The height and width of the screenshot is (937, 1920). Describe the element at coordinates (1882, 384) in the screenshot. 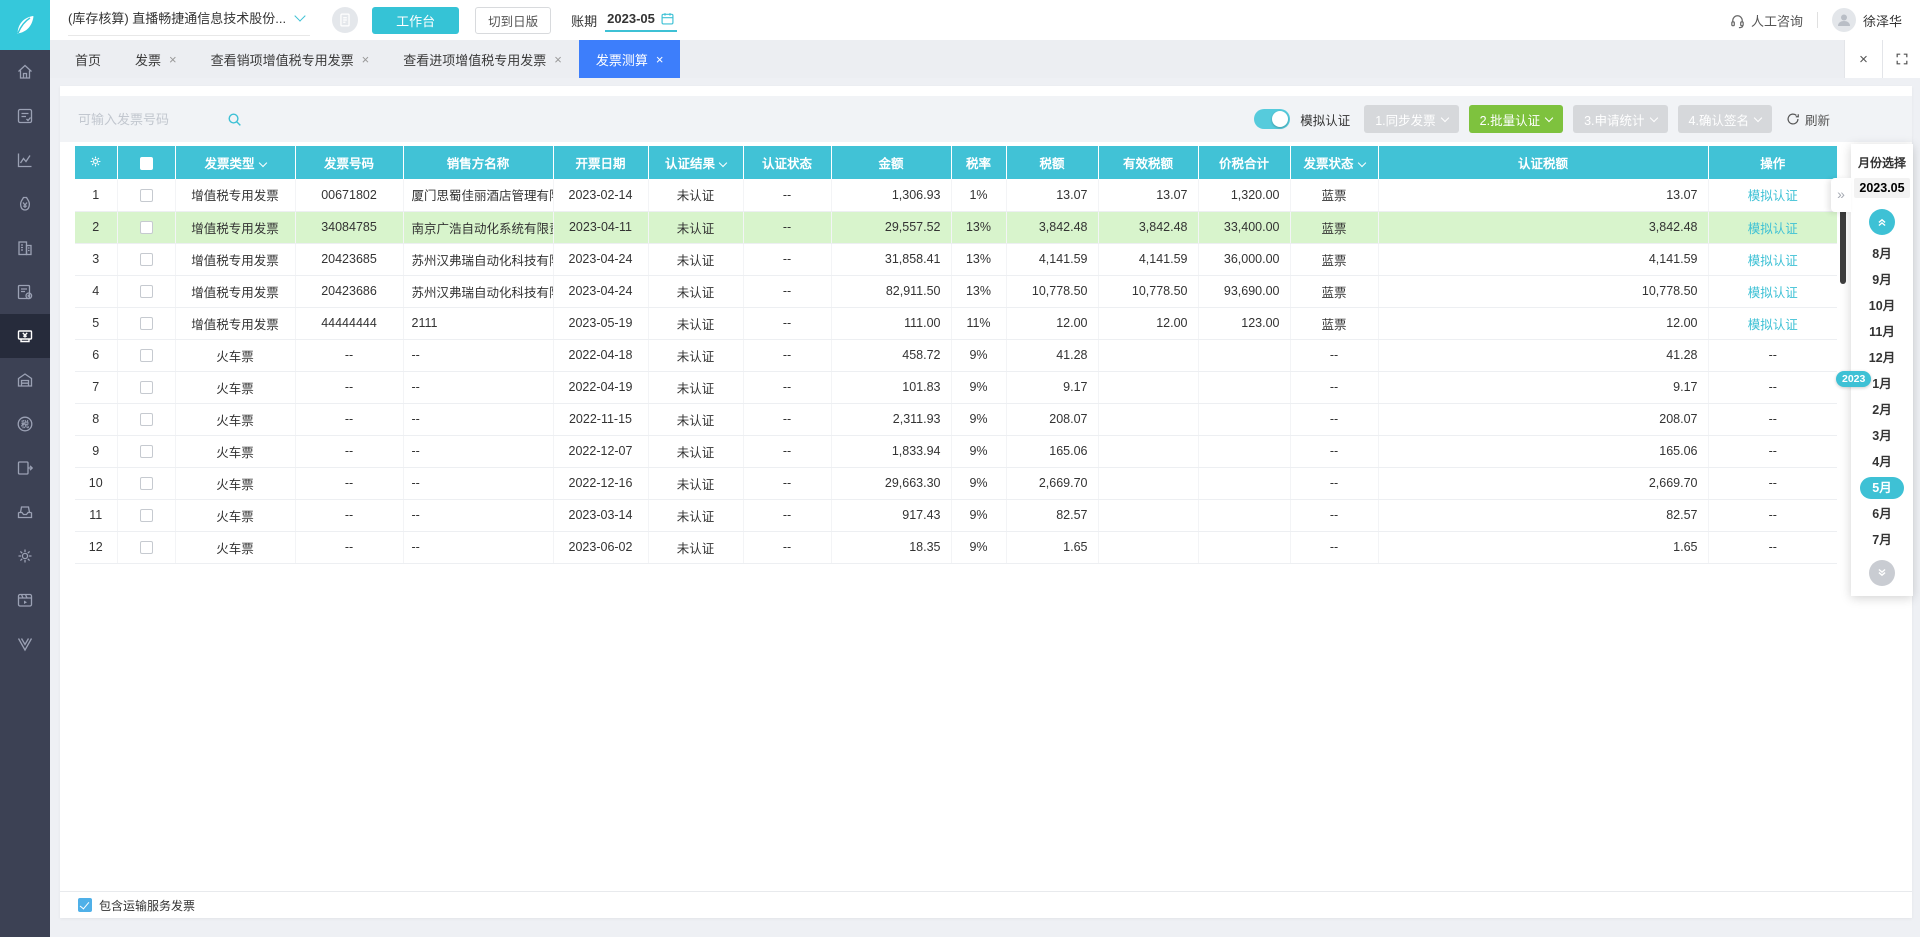

I see `month-item: 1月` at that location.